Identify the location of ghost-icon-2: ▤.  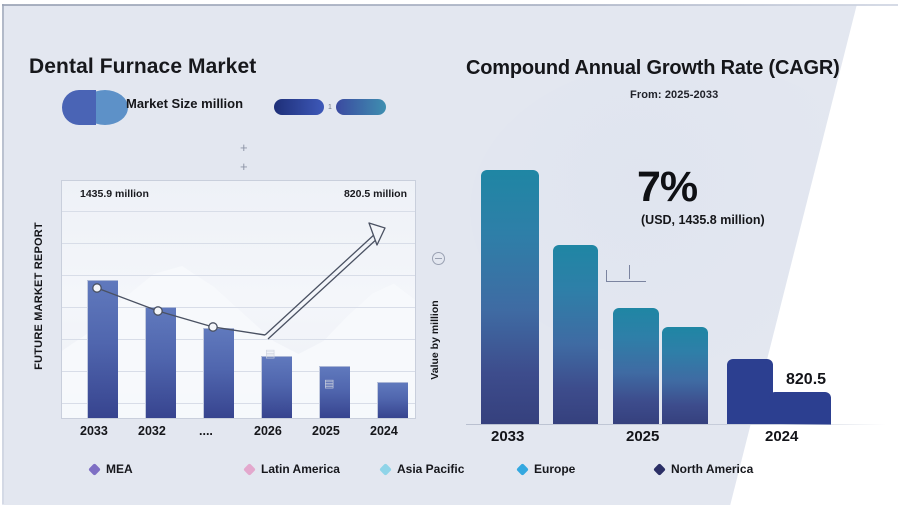
(329, 384).